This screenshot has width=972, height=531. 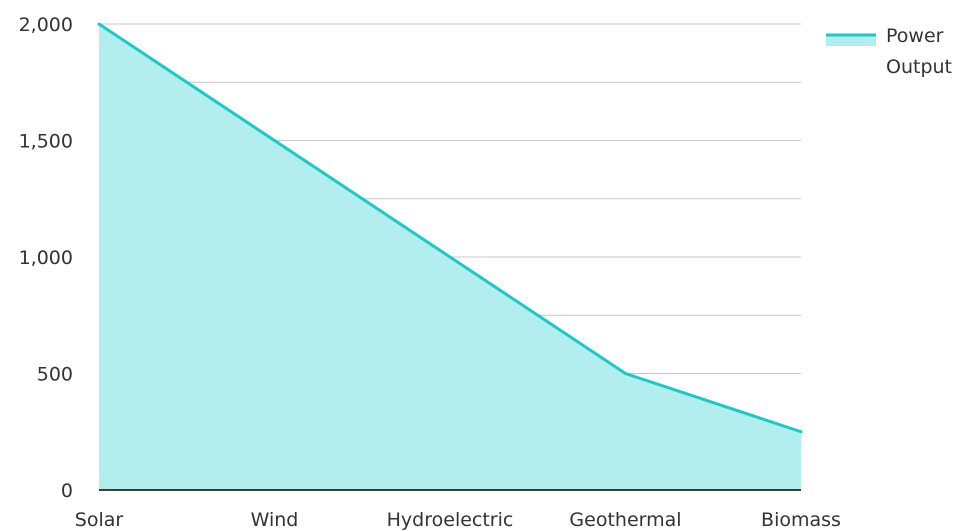 I want to click on y-tick-label: 1,000, so click(x=46, y=258).